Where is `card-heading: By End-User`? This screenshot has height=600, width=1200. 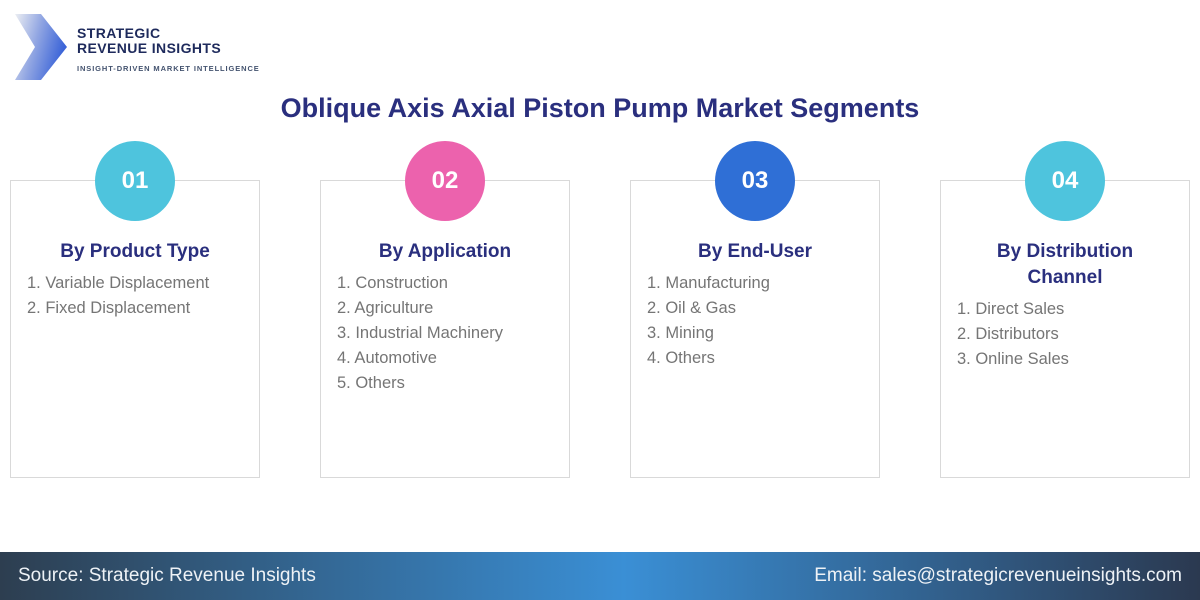
card-heading: By End-User is located at coordinates (755, 251).